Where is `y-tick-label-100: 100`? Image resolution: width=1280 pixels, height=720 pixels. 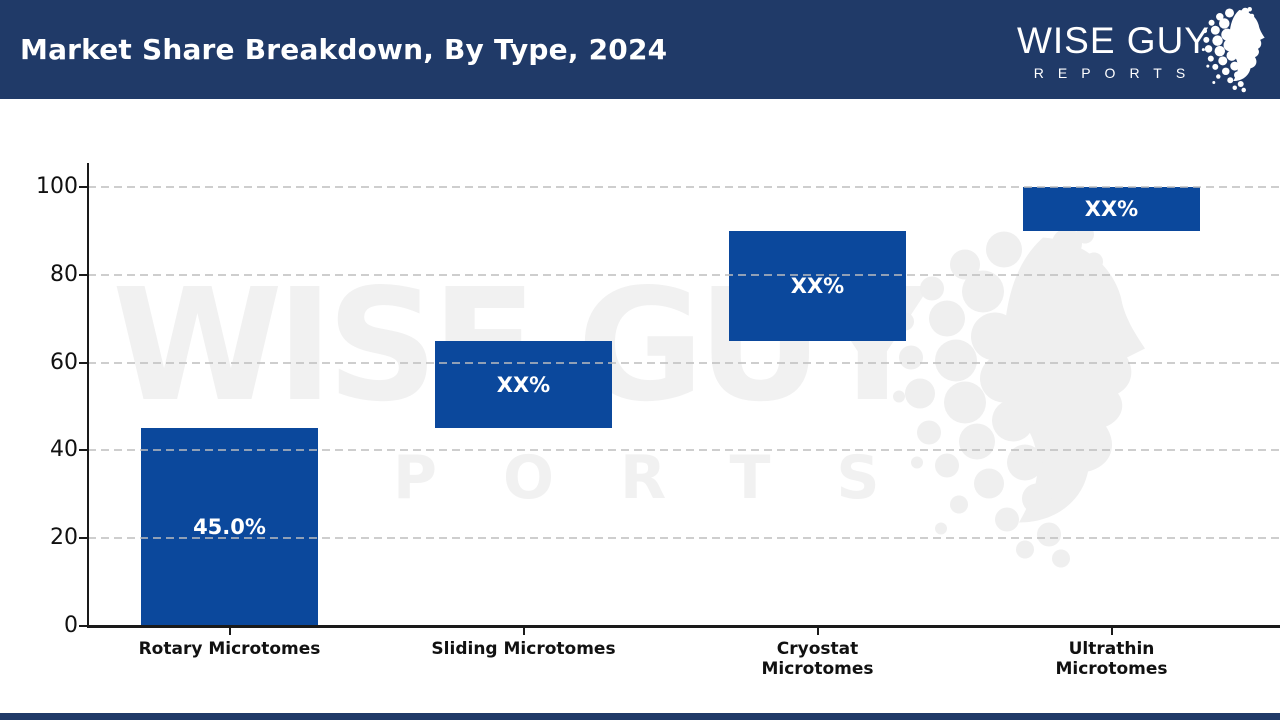
y-tick-label-100: 100 is located at coordinates (57, 186).